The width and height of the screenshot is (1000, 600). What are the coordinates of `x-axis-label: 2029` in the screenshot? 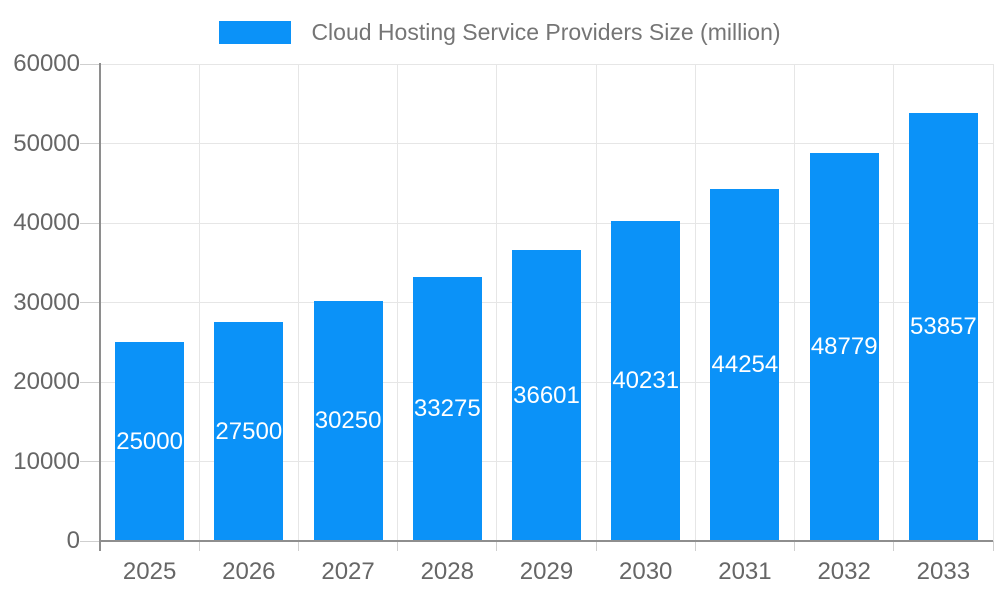 It's located at (546, 571).